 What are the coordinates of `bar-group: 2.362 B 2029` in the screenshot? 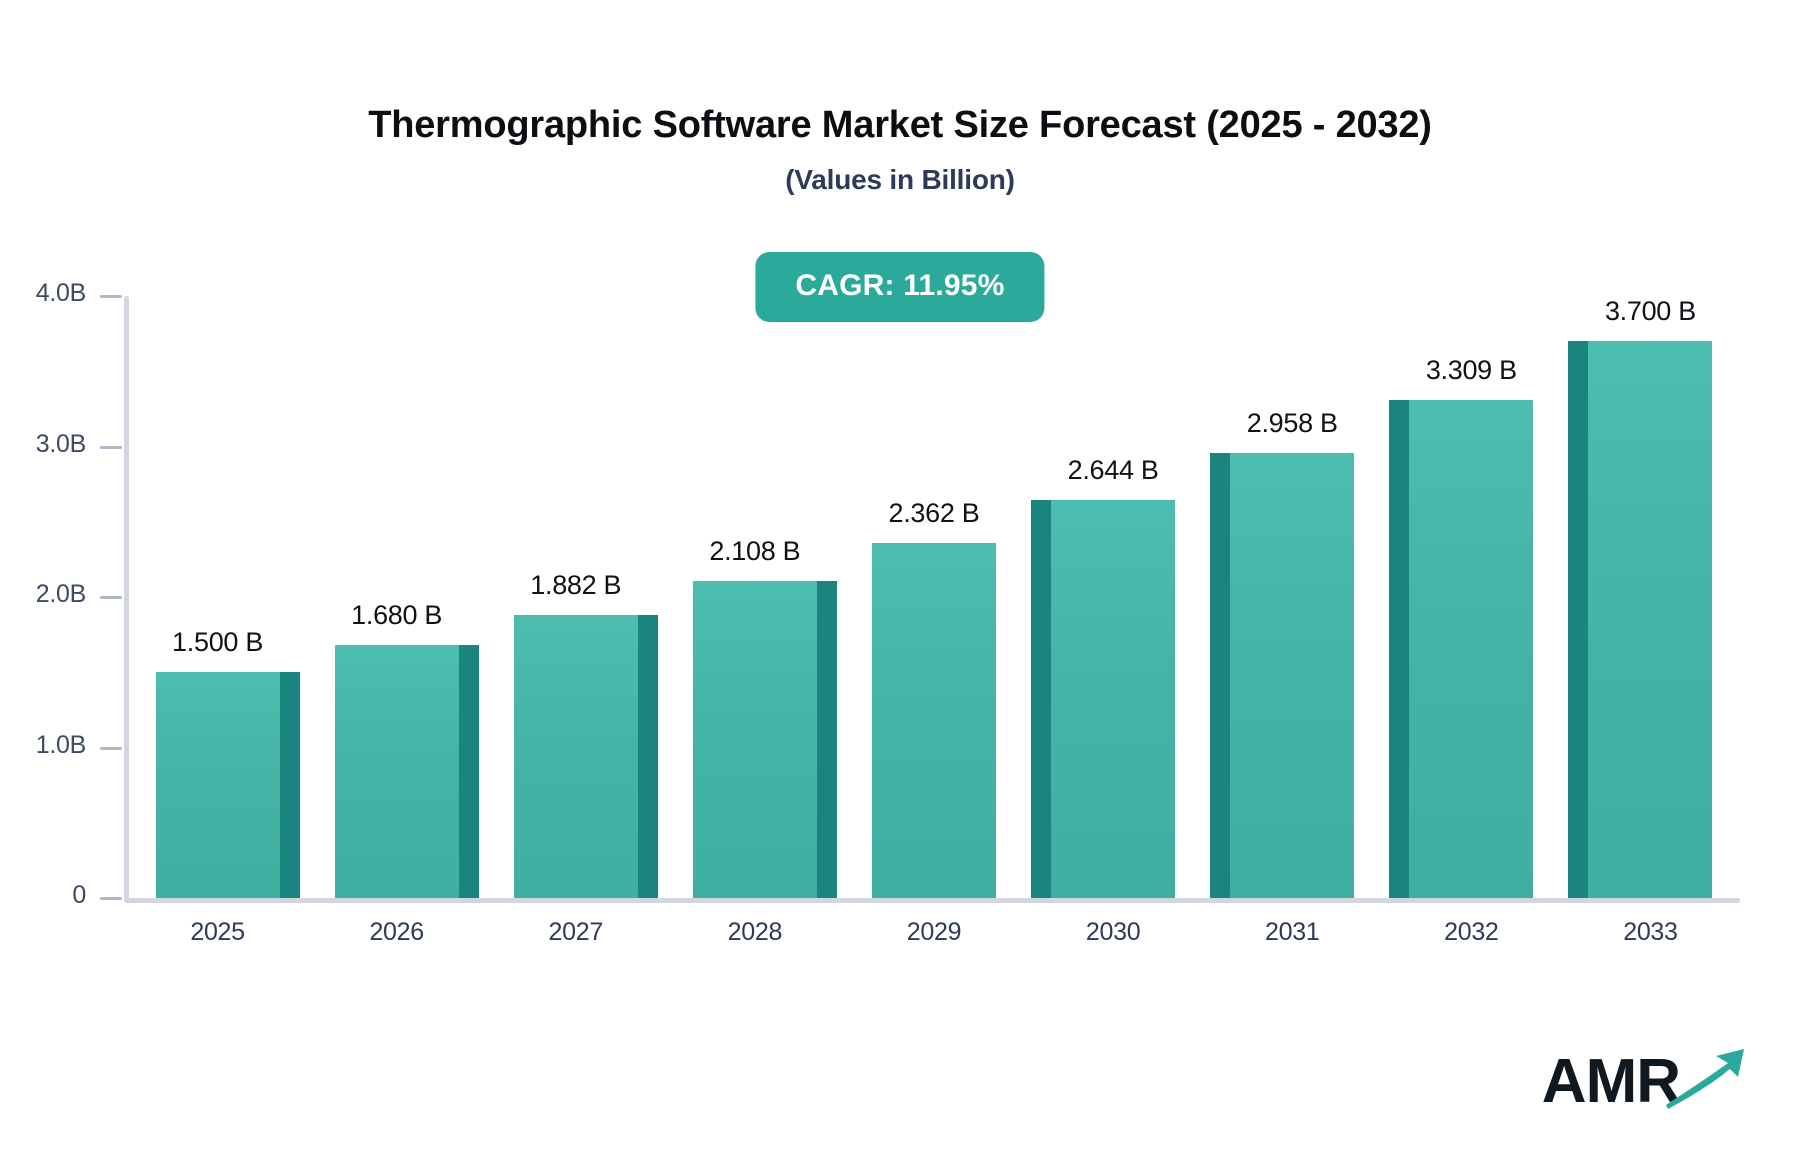 It's located at (934, 621).